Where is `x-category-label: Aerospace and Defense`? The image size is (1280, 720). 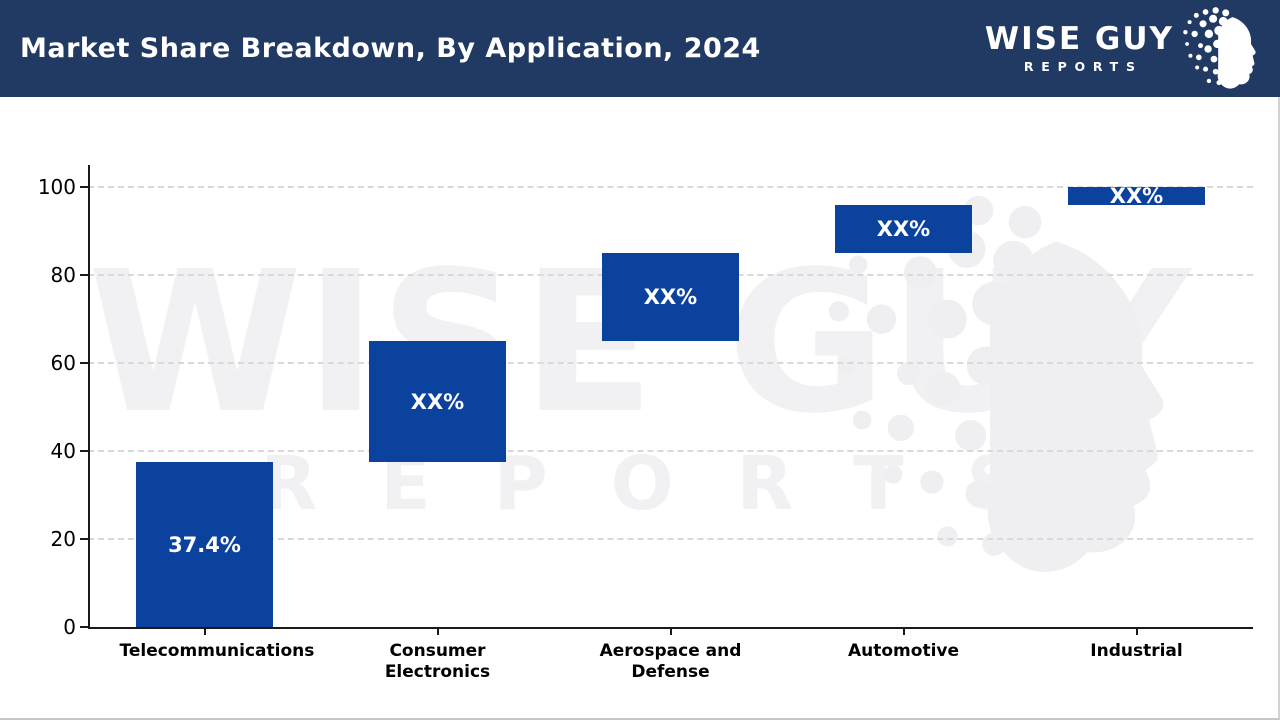 x-category-label: Aerospace and Defense is located at coordinates (670, 661).